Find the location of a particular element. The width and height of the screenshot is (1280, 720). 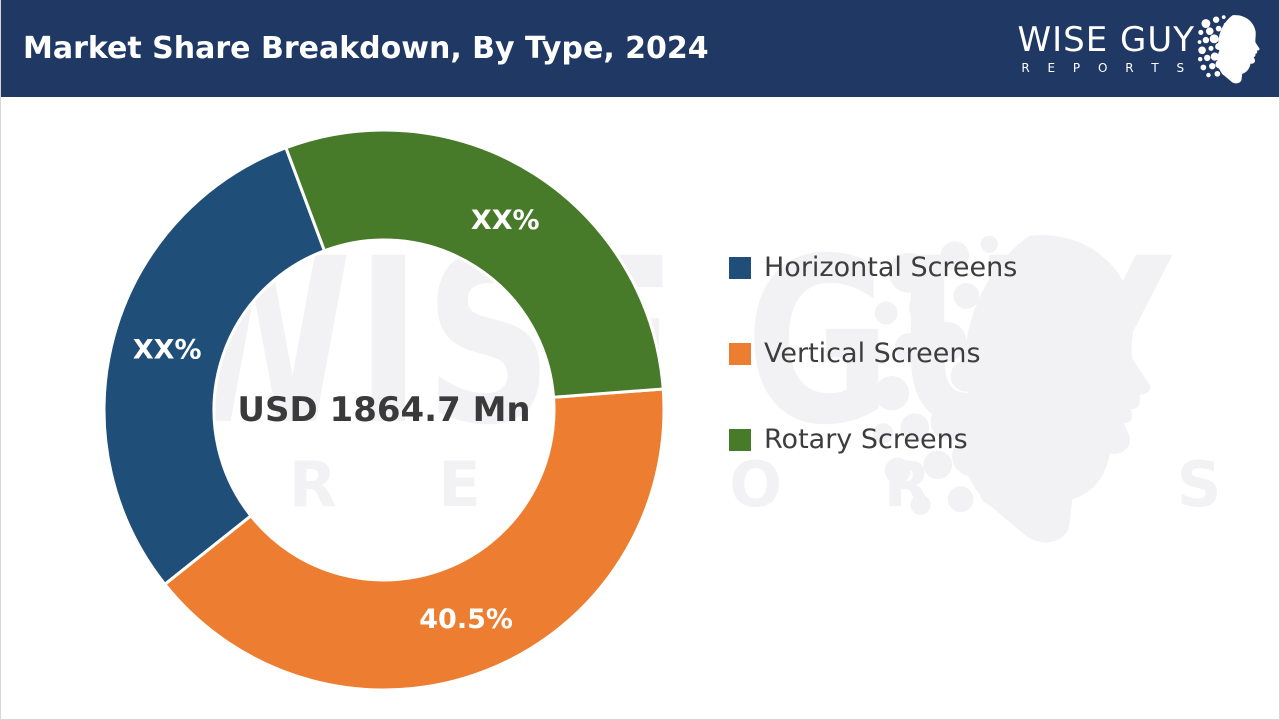

logo-head-icon is located at coordinates (1228, 48).